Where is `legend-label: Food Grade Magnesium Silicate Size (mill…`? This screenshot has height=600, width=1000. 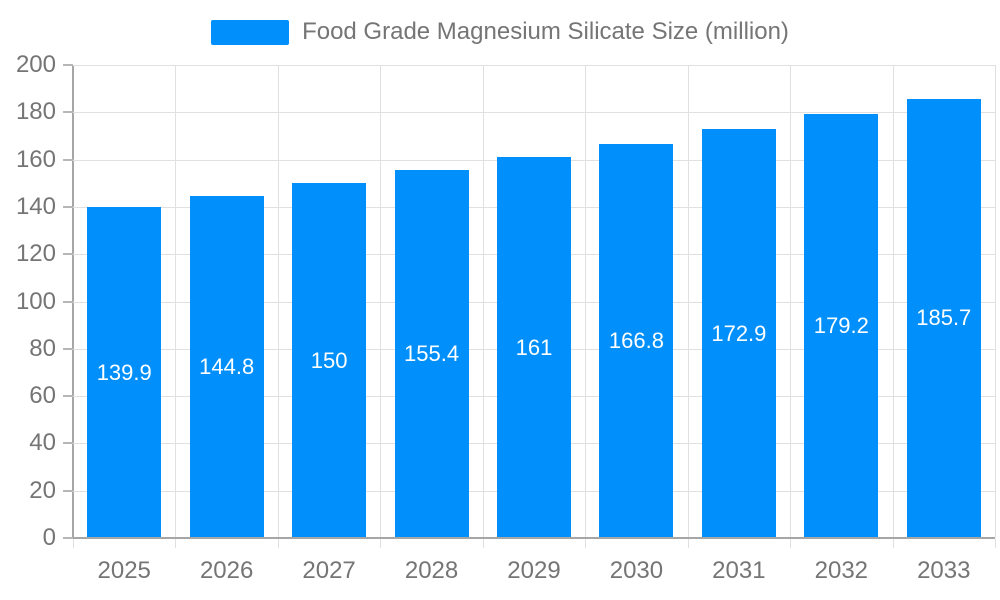
legend-label: Food Grade Magnesium Silicate Size (mill… is located at coordinates (545, 31).